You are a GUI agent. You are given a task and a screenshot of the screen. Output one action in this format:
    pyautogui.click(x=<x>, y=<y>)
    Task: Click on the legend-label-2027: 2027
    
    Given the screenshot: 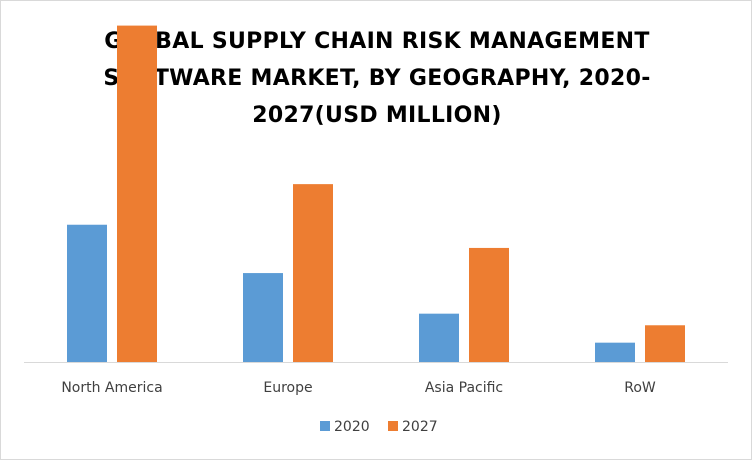 What is the action you would take?
    pyautogui.click(x=420, y=427)
    